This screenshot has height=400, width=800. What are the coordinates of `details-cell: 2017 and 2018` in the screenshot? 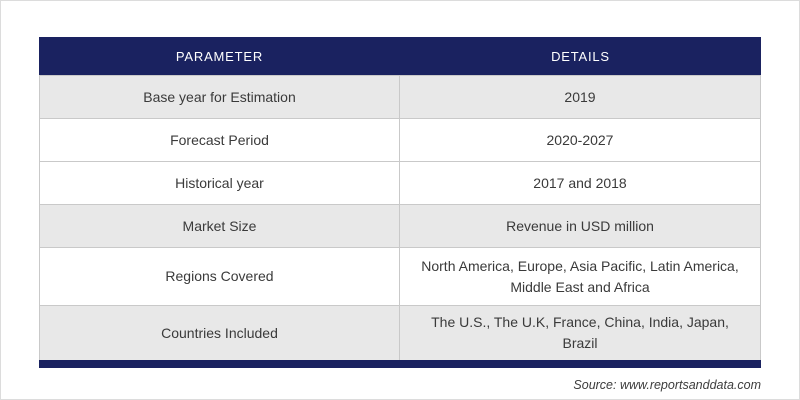 It's located at (580, 182).